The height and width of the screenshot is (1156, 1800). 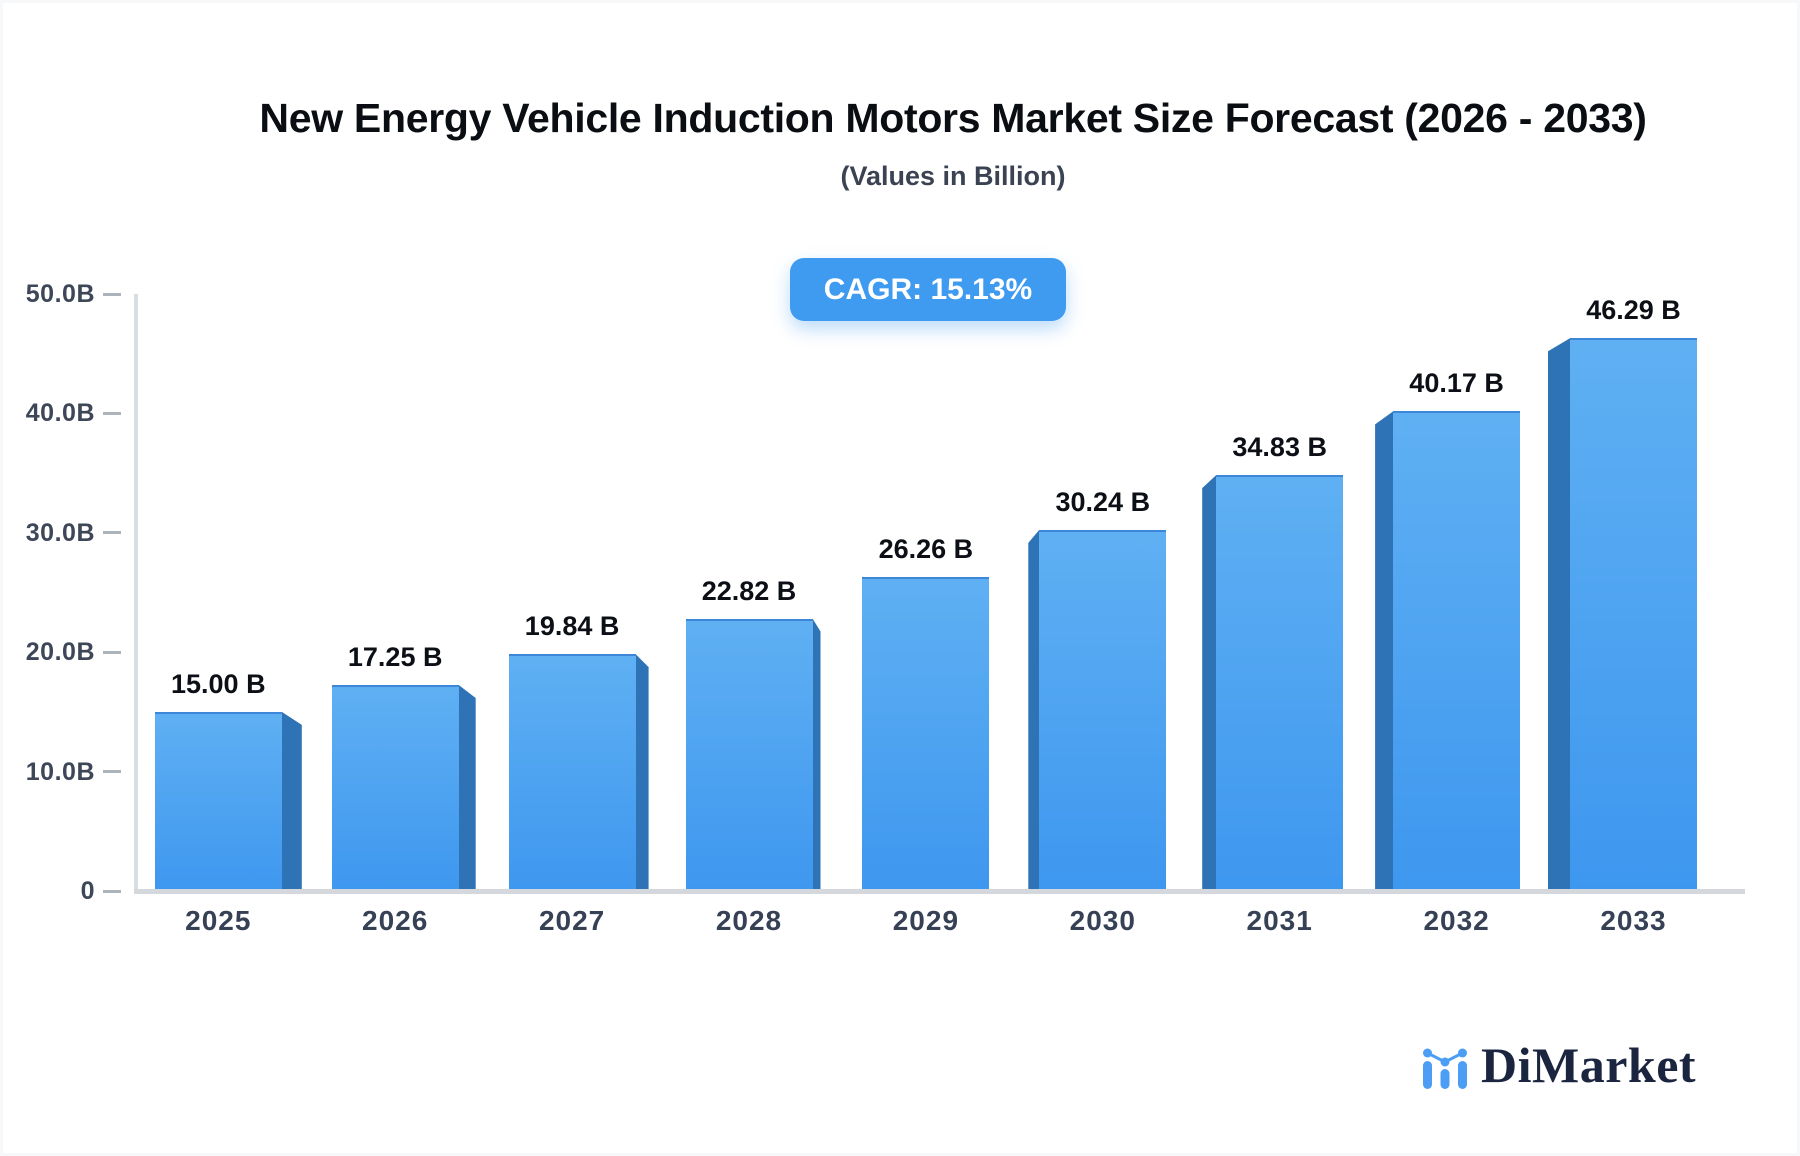 What do you see at coordinates (642, 773) in the screenshot?
I see `bar-side-2027` at bounding box center [642, 773].